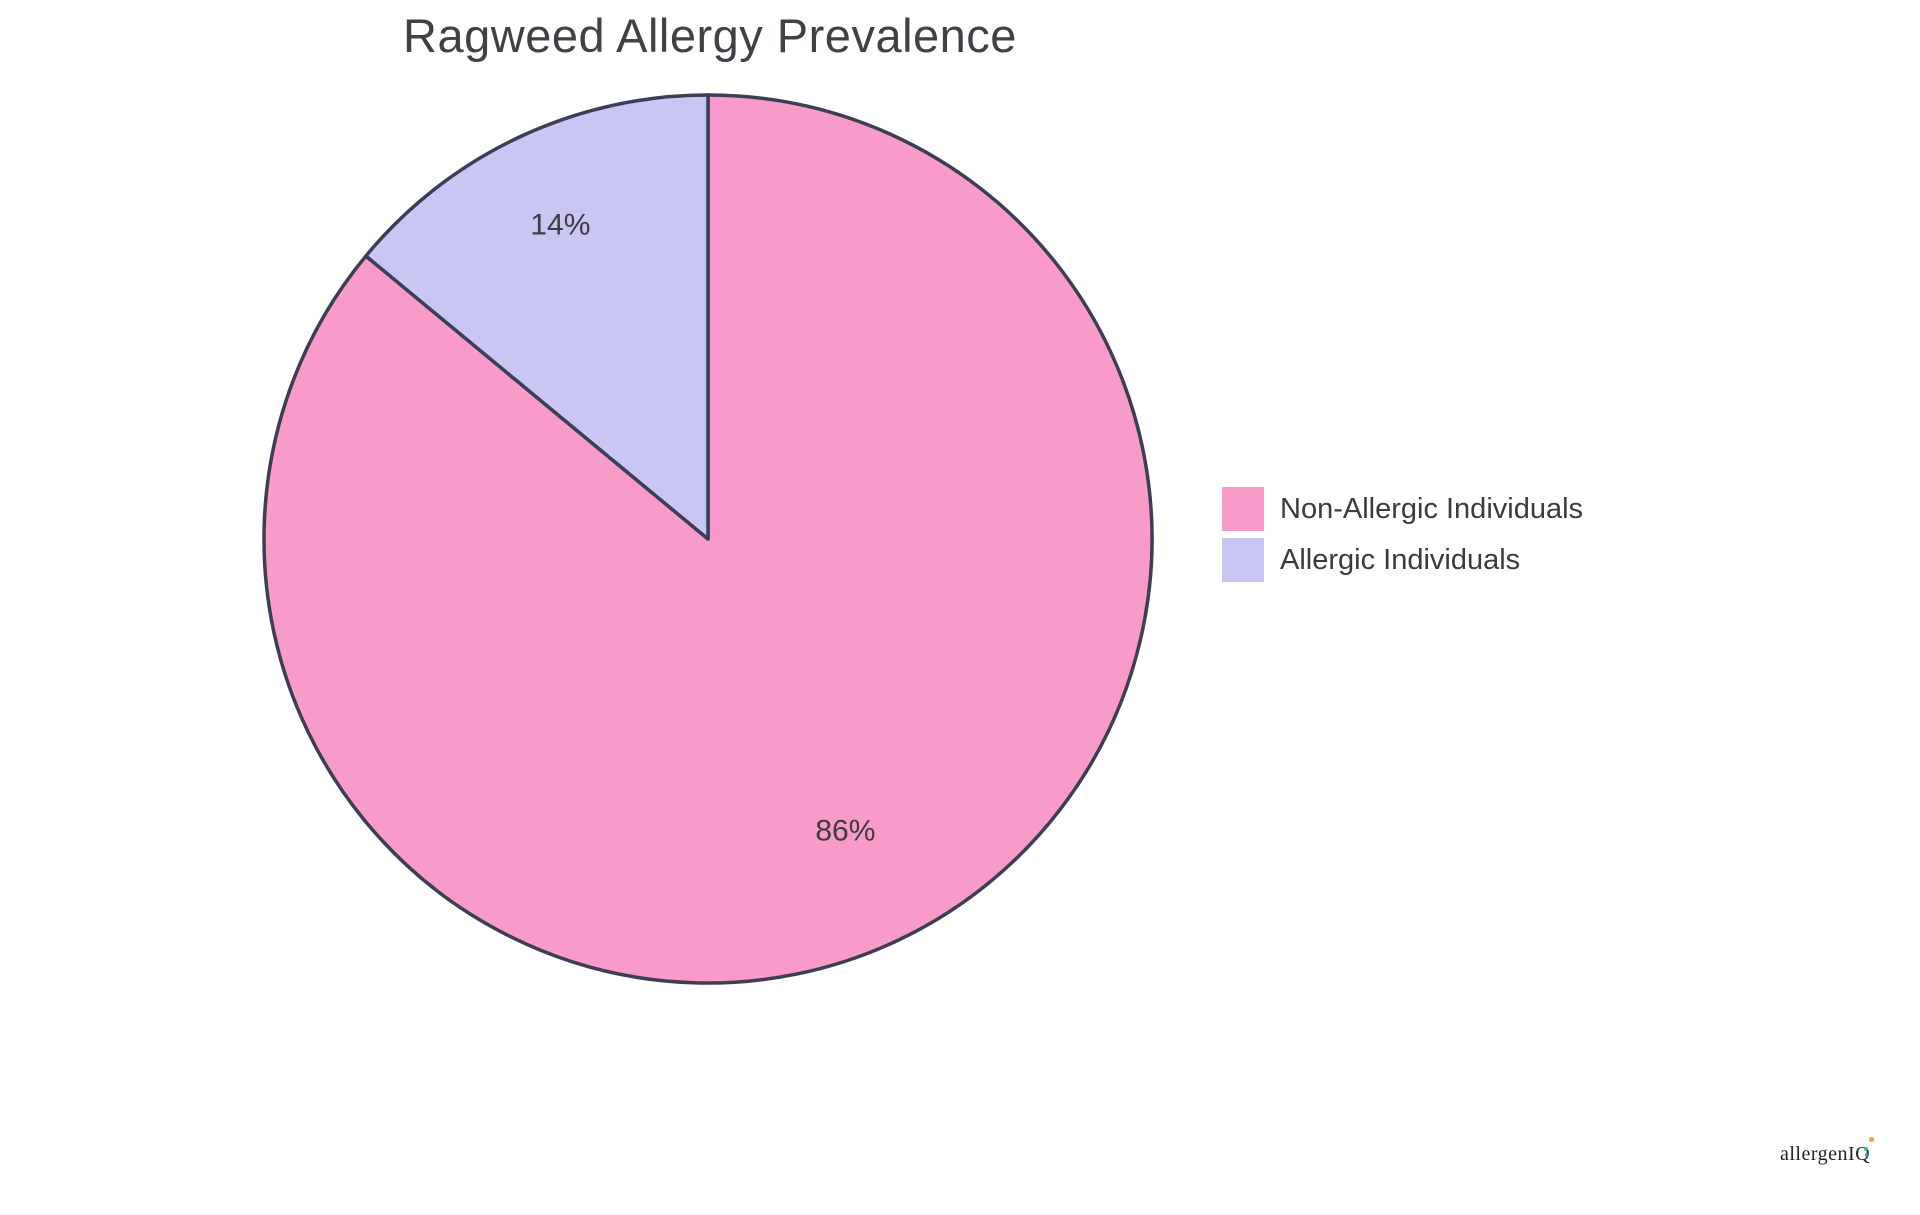 This screenshot has height=1215, width=1920. I want to click on legend-label: Allergic Individuals, so click(1400, 559).